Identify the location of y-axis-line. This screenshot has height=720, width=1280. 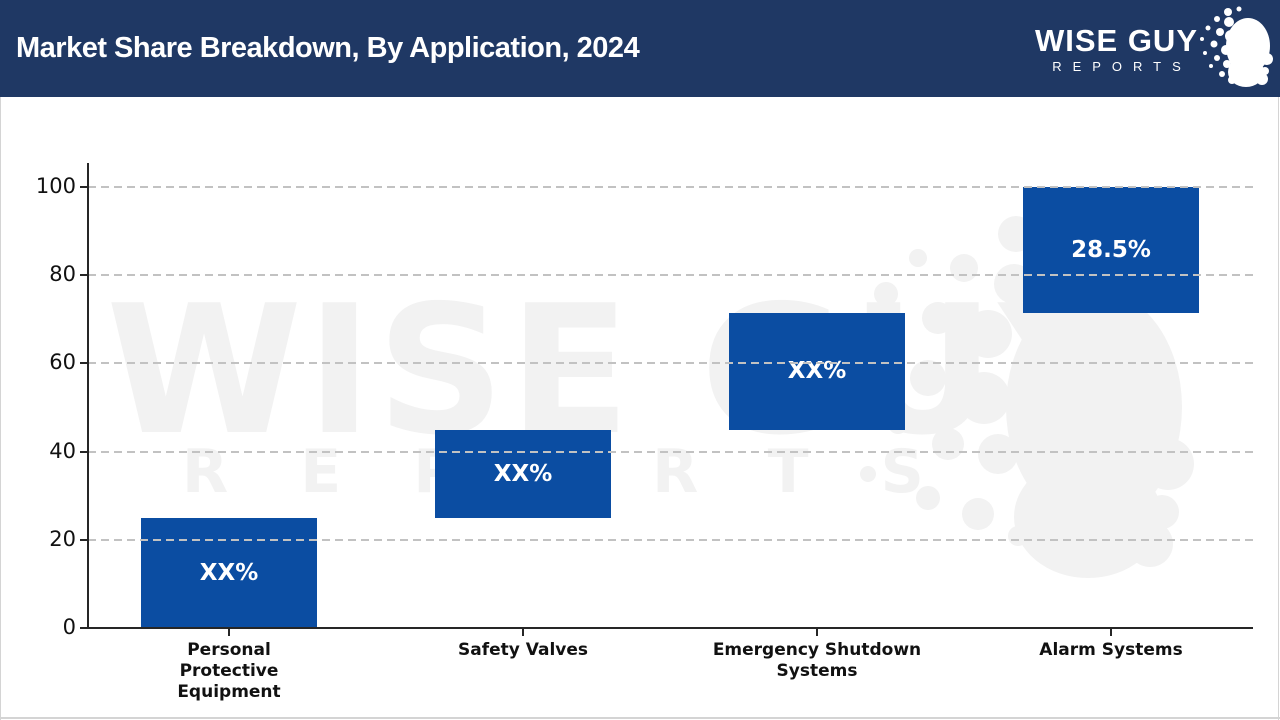
(88, 396).